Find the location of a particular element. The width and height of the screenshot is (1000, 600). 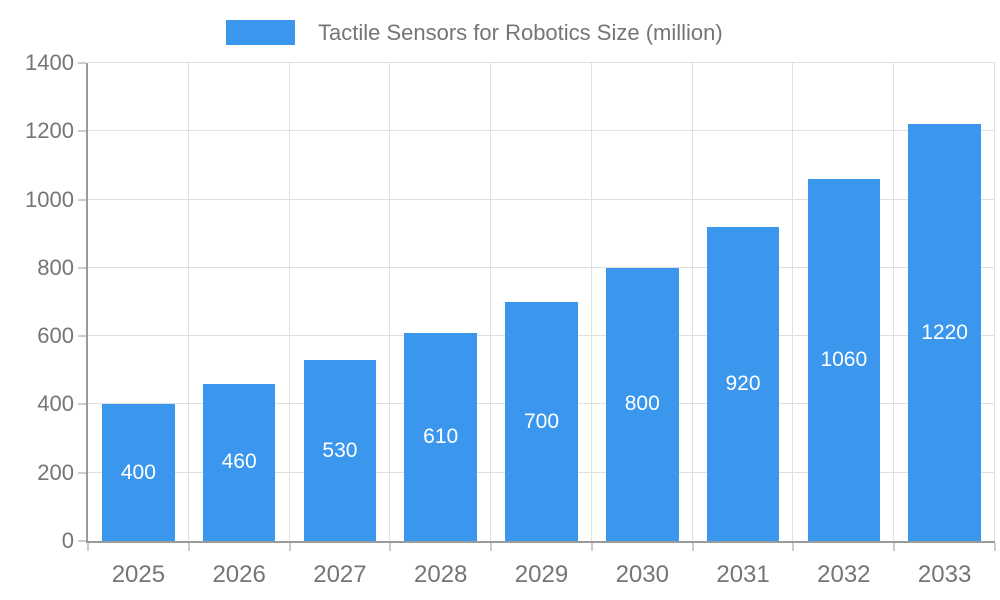

bar-value-label: 610 is located at coordinates (441, 436).